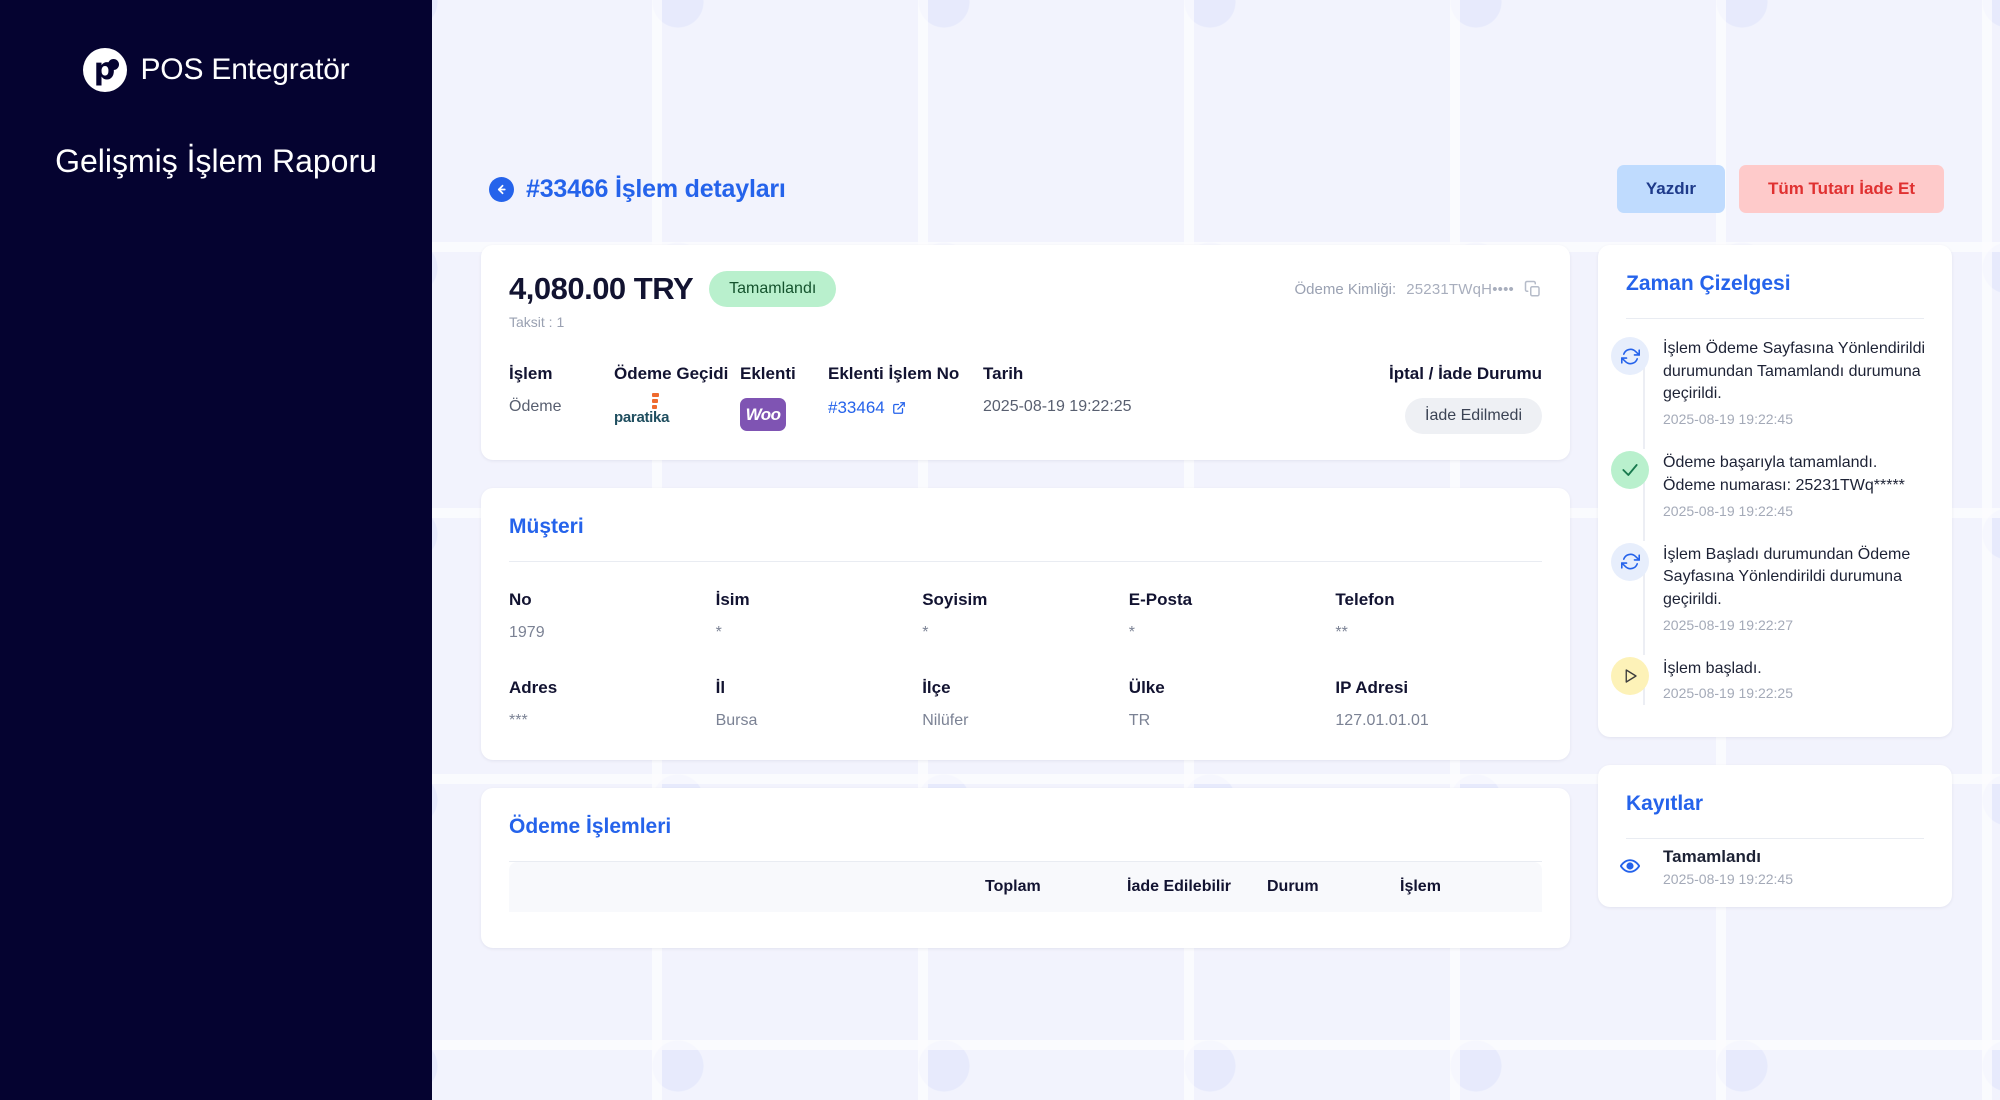 The image size is (2000, 1100). Describe the element at coordinates (898, 408) in the screenshot. I see `external-link-icon` at that location.